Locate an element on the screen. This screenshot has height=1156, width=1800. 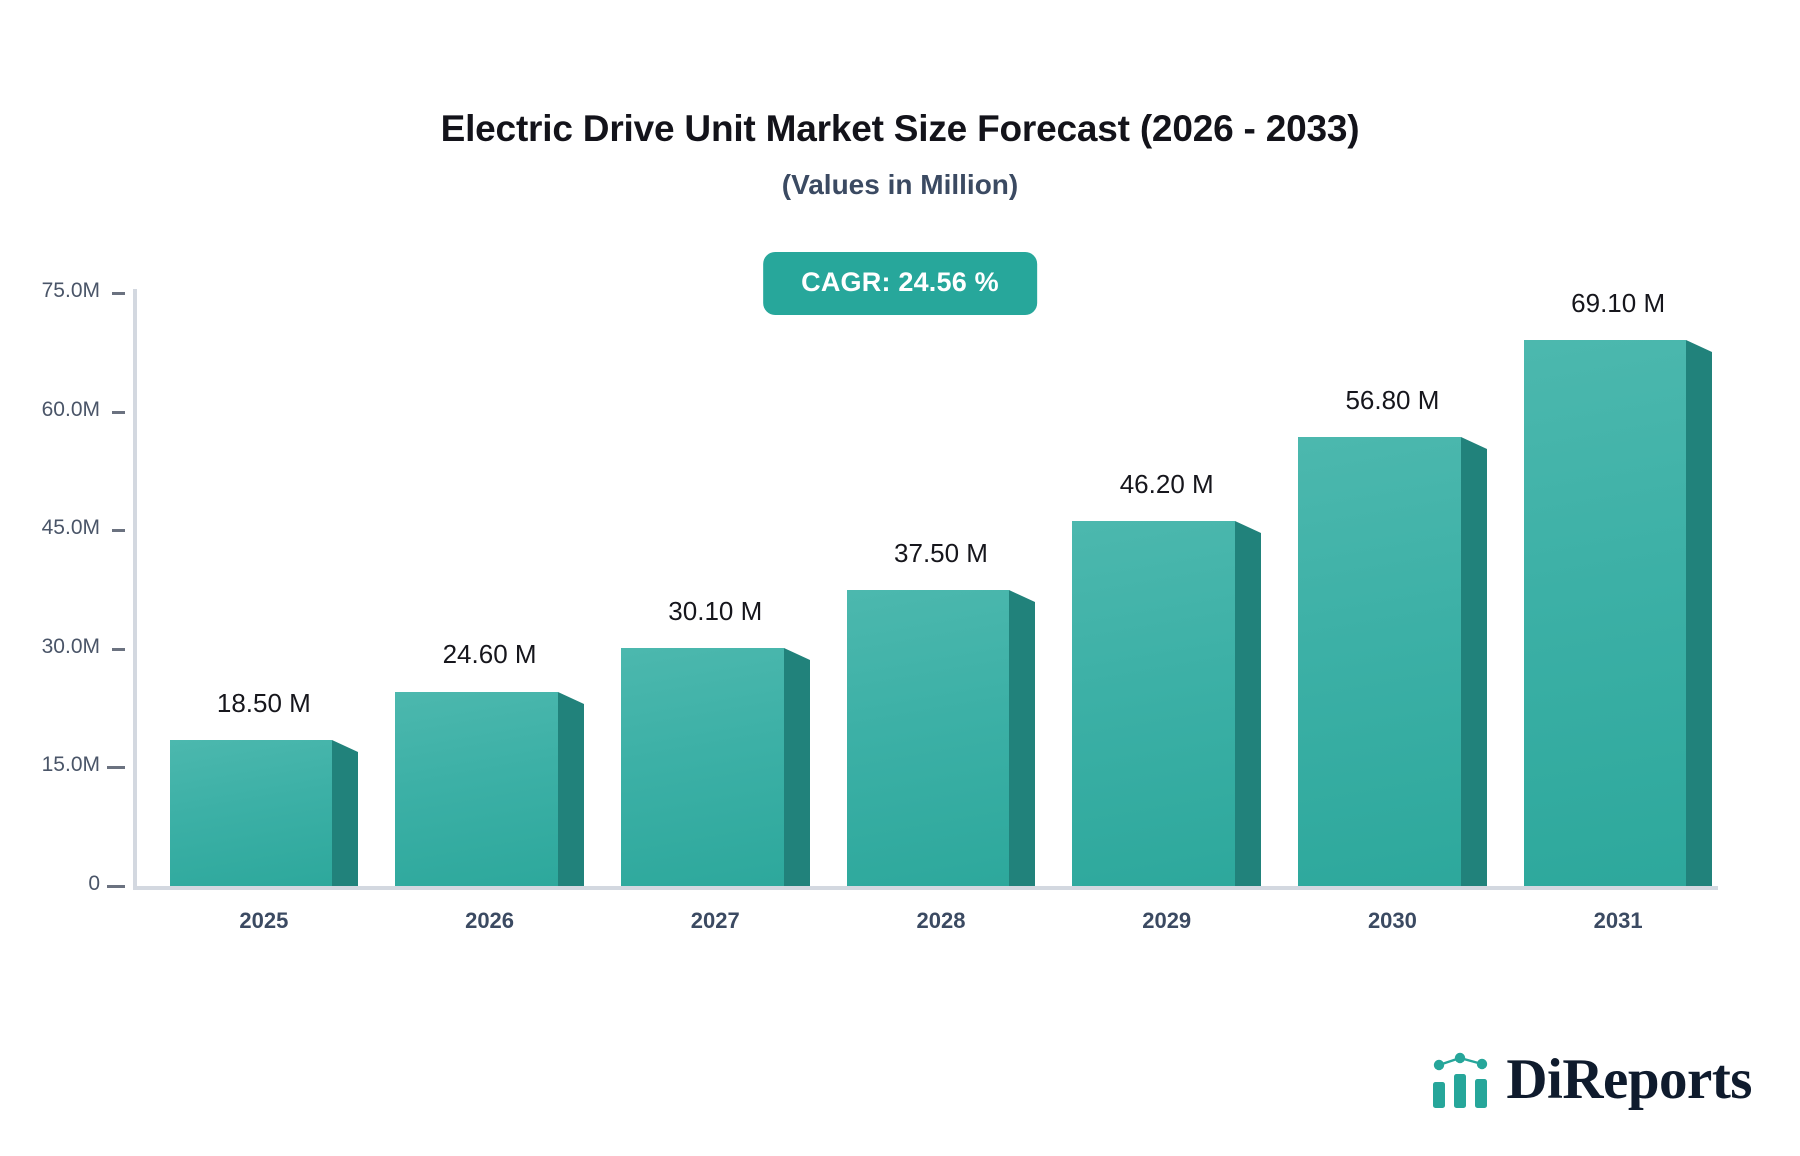
y-axis-tick-label: 30.0M is located at coordinates (70, 646).